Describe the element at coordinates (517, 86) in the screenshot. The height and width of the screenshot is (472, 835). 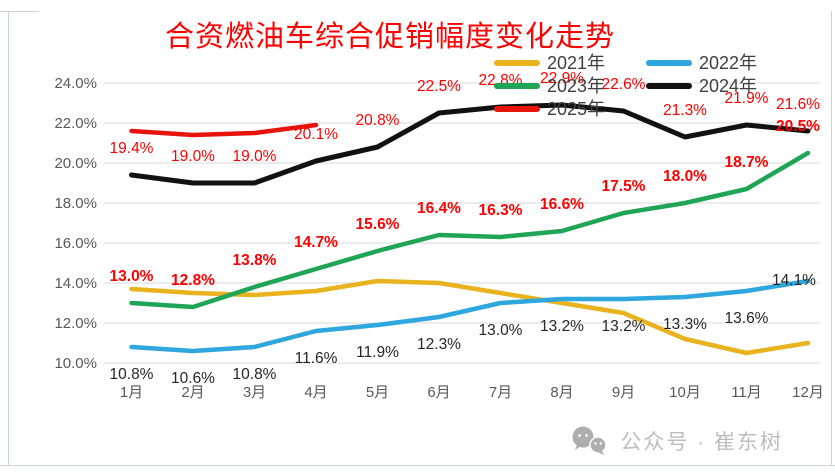
I see `legend-swatch-2023-icon` at that location.